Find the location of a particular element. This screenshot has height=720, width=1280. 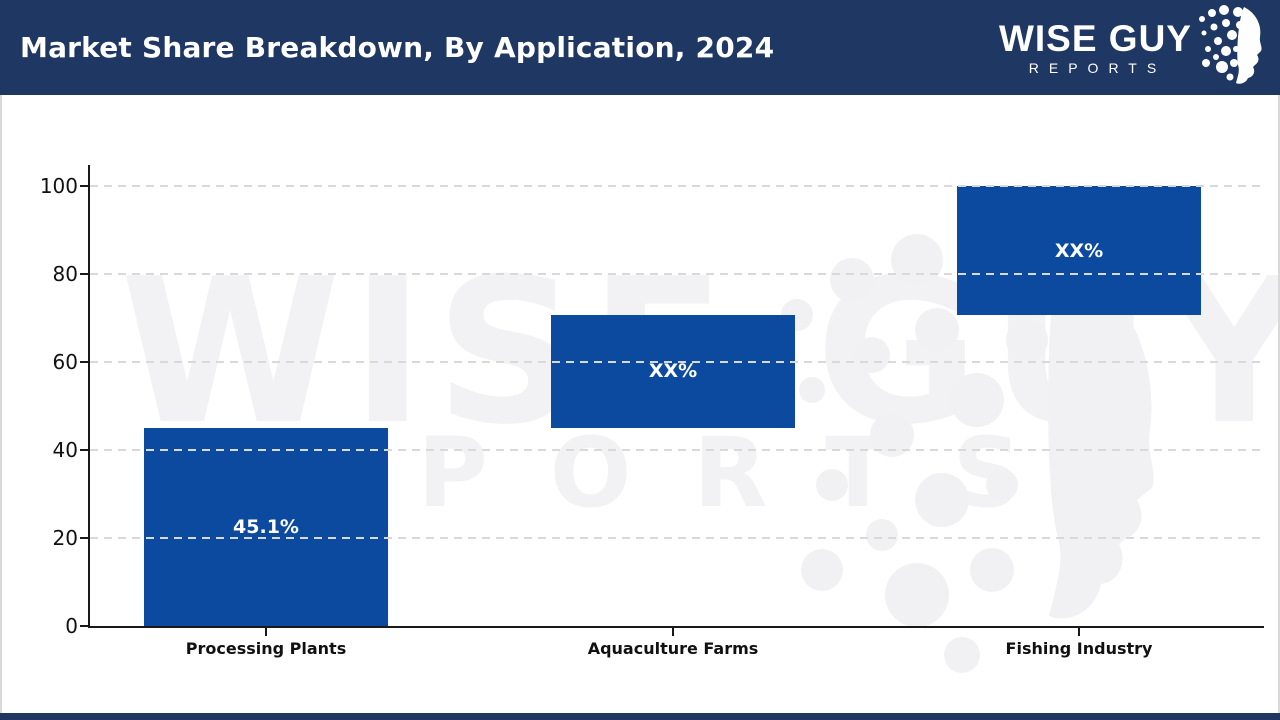

bar-value-label: 45.1% is located at coordinates (266, 526).